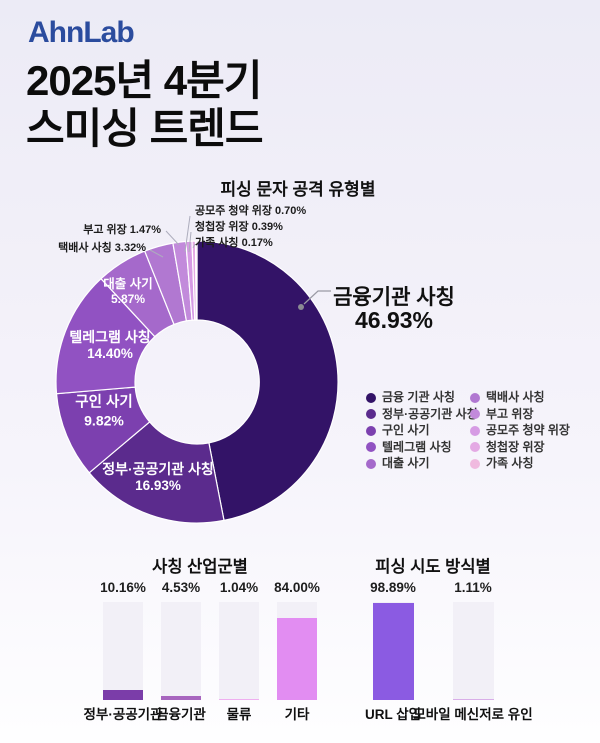 The width and height of the screenshot is (600, 743). What do you see at coordinates (181, 587) in the screenshot?
I see `bar-value-label: 4.53%` at bounding box center [181, 587].